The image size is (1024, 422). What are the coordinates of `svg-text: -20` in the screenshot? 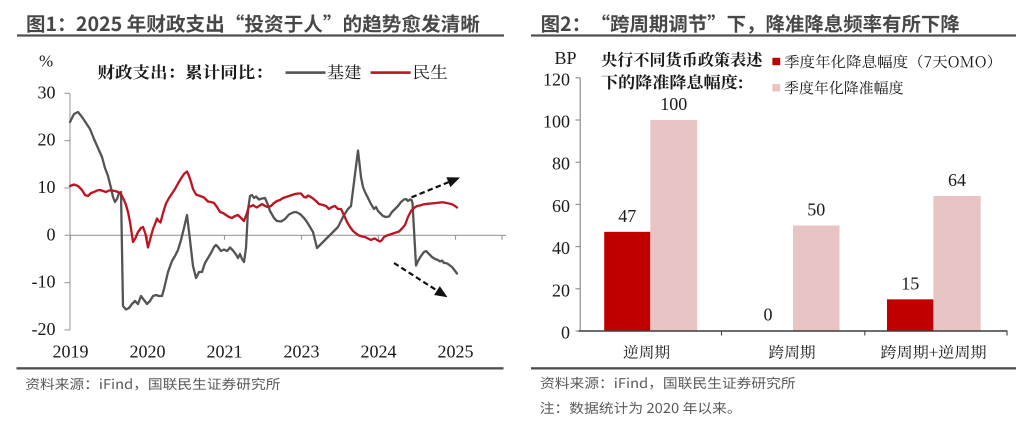 It's located at (44, 329).